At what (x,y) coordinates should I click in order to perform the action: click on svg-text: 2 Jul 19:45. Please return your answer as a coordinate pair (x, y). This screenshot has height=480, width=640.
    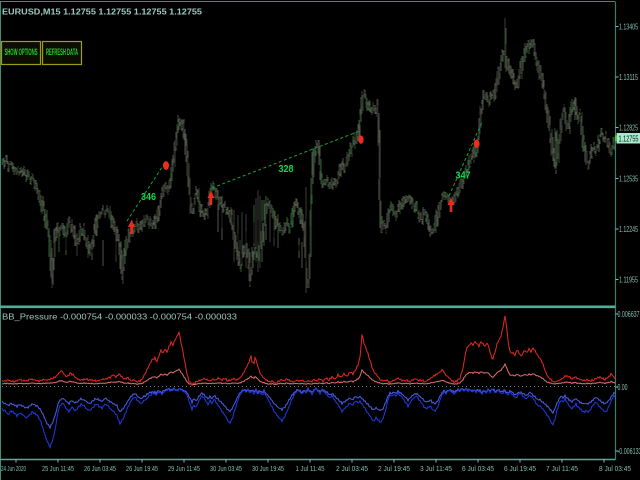
    Looking at the image, I should click on (394, 468).